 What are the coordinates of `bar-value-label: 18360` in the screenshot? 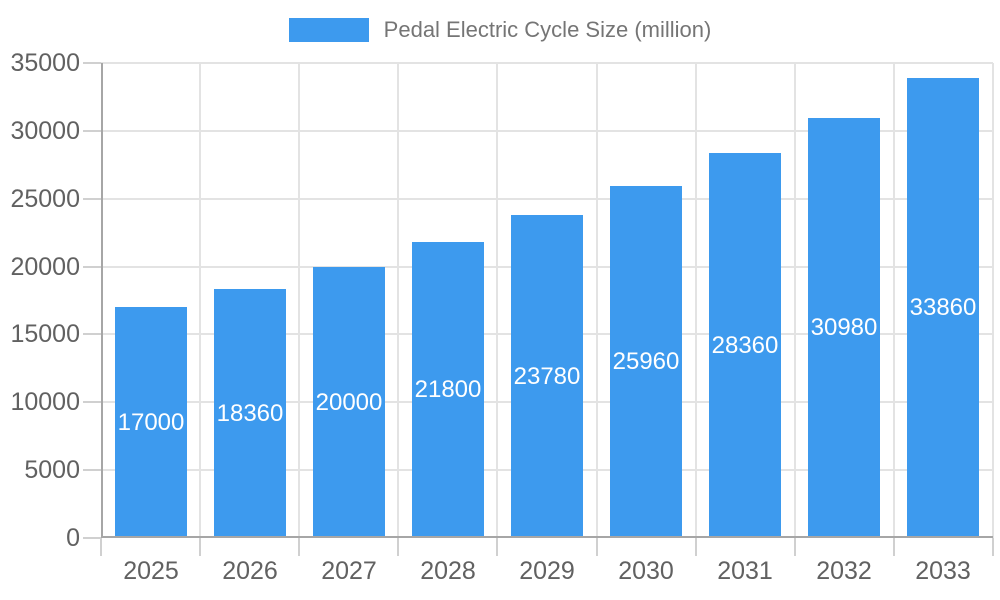 It's located at (250, 413).